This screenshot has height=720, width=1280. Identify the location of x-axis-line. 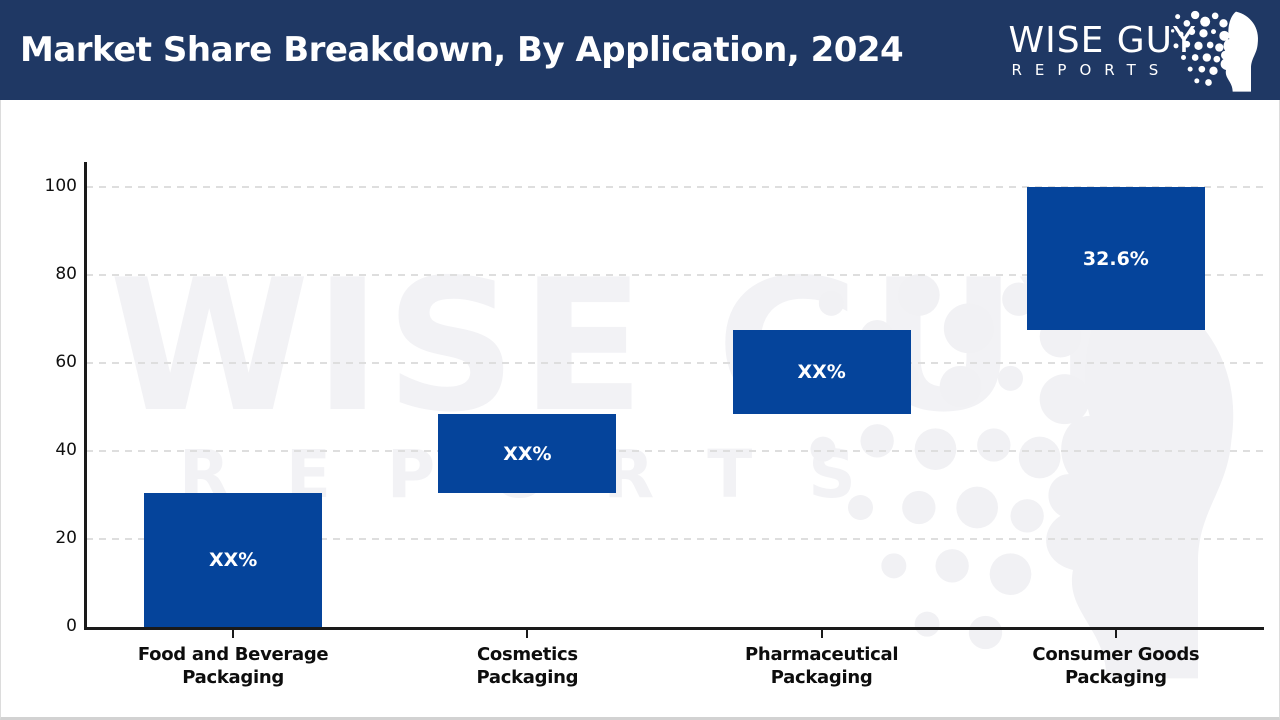
(674, 628).